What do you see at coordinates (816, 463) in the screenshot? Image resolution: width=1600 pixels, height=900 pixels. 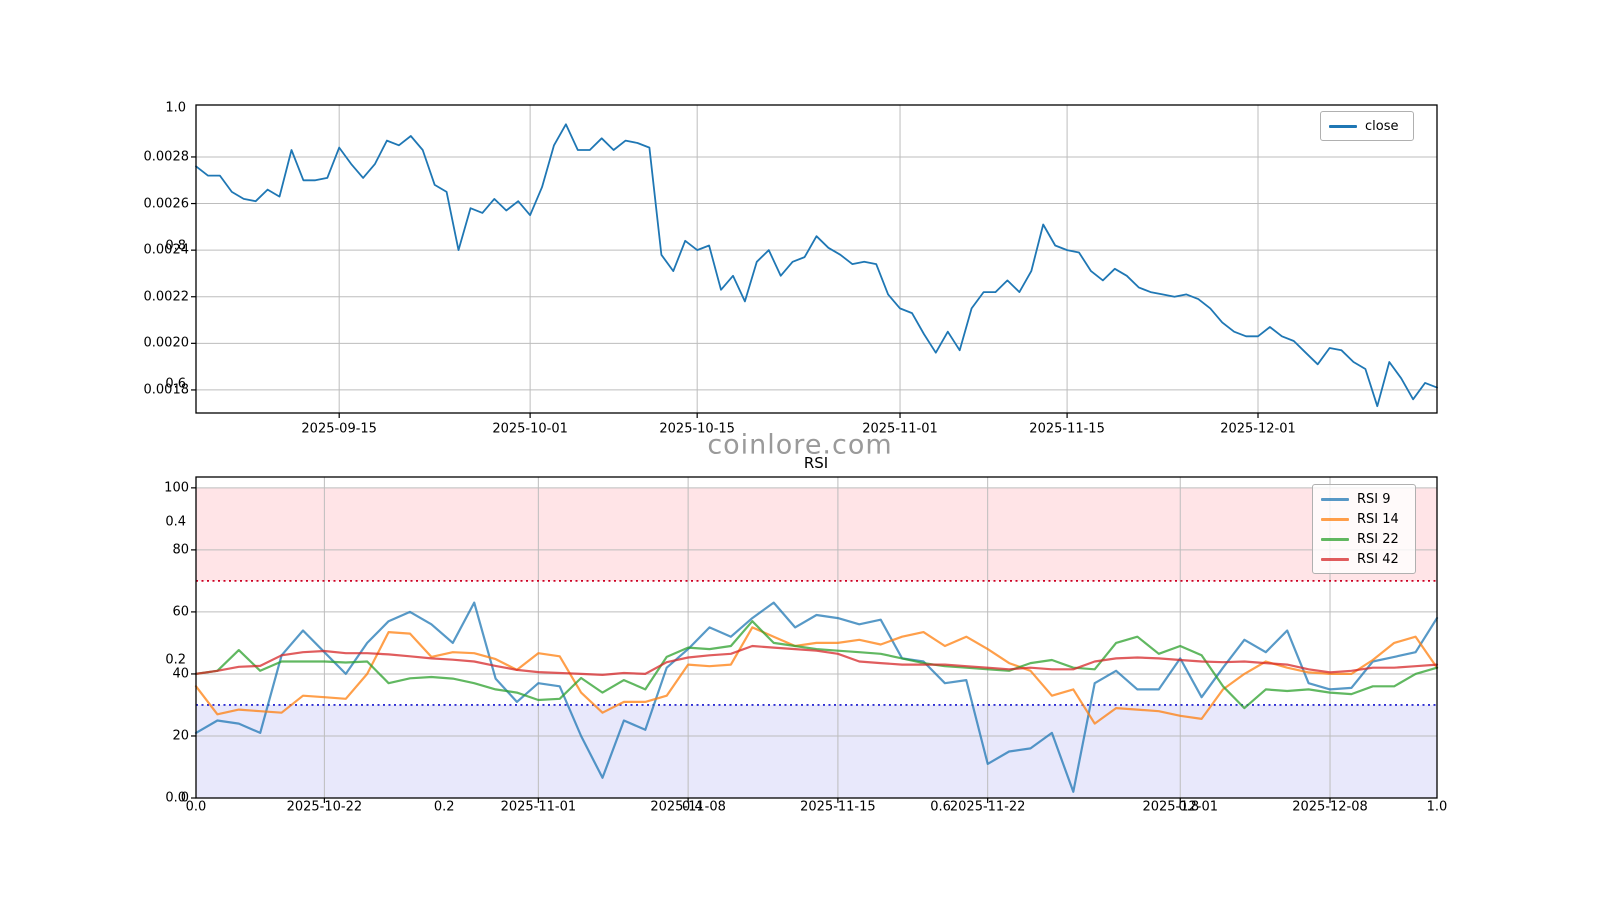 I see `rsi-pane-title: RSI` at bounding box center [816, 463].